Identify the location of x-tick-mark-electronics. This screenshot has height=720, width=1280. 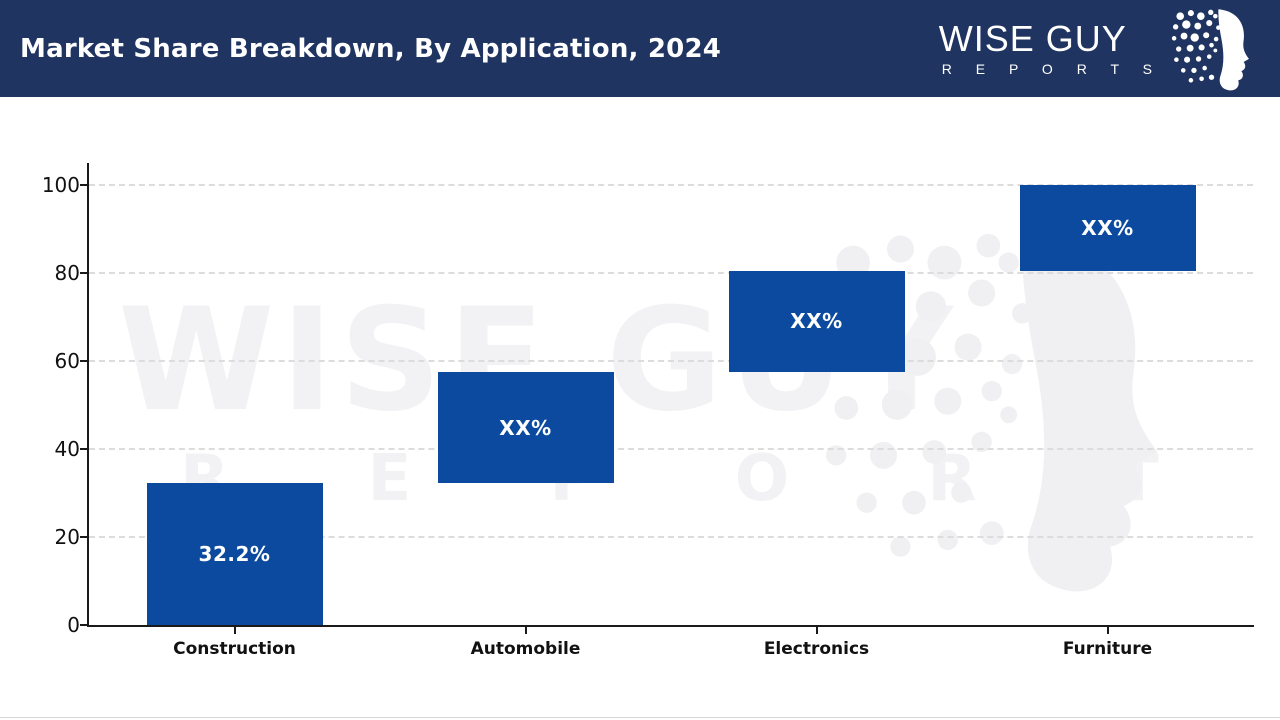
(816, 630).